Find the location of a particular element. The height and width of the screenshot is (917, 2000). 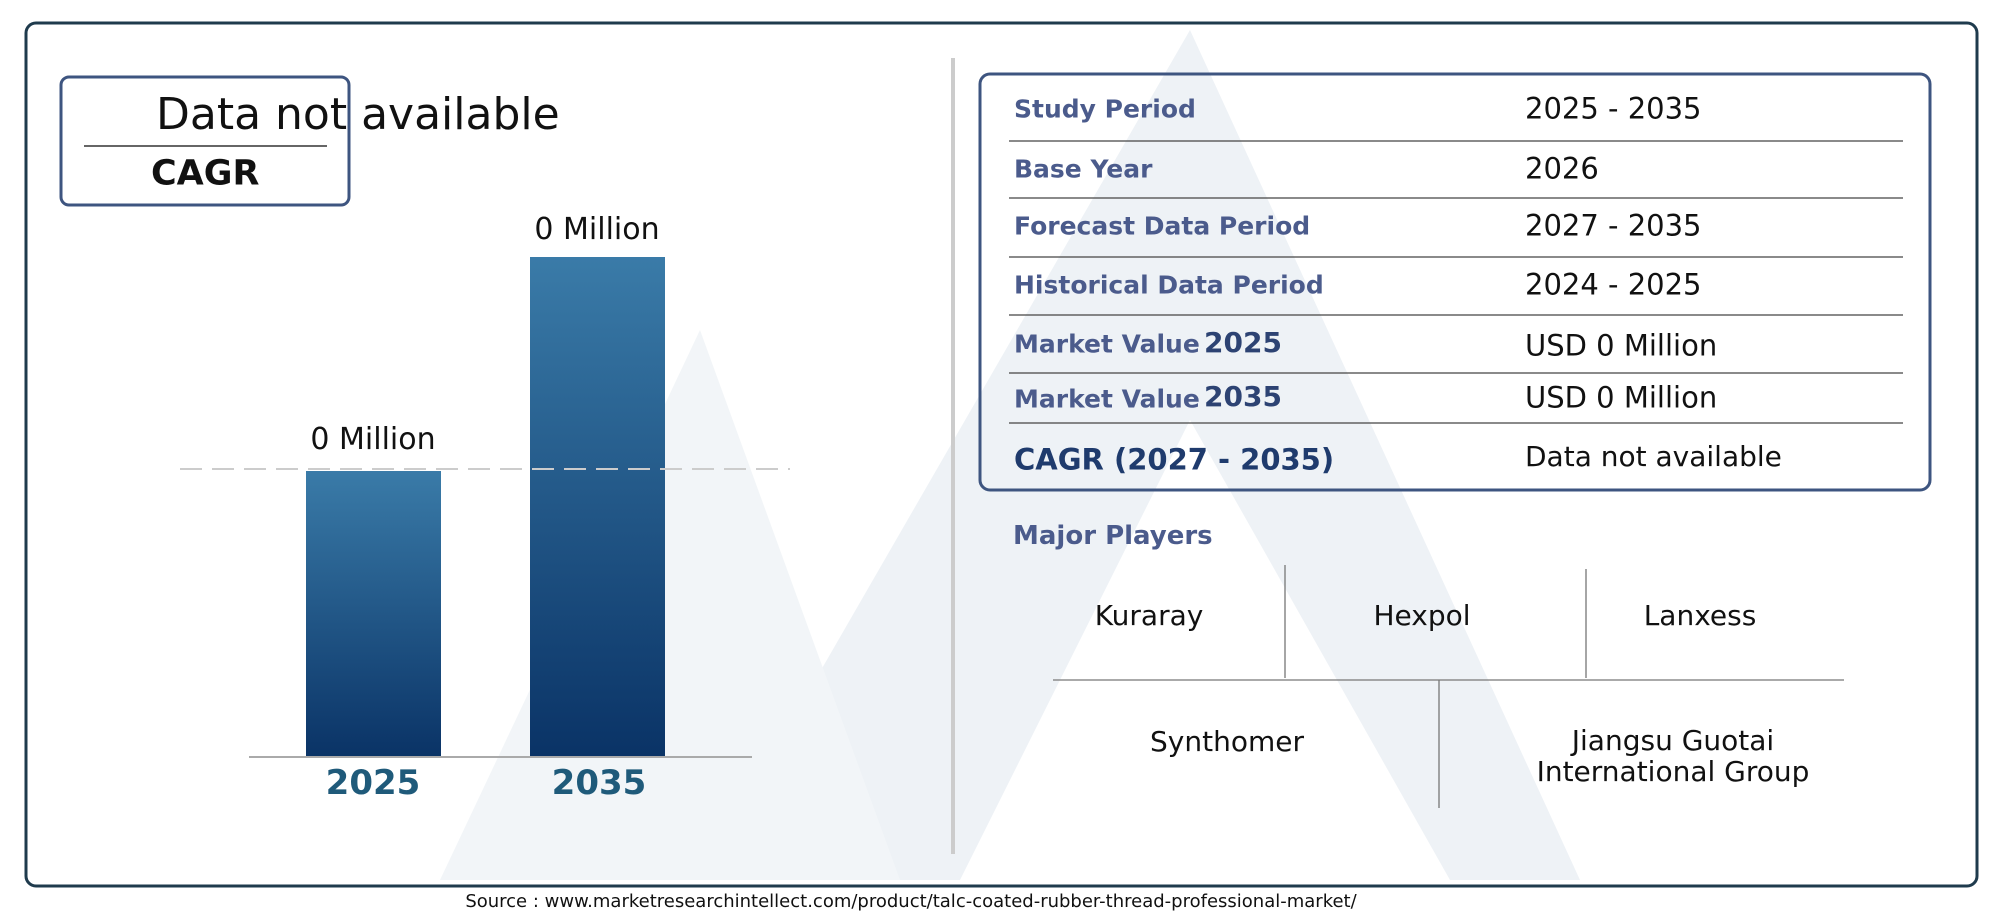

row-label: Study Period is located at coordinates (1105, 109).